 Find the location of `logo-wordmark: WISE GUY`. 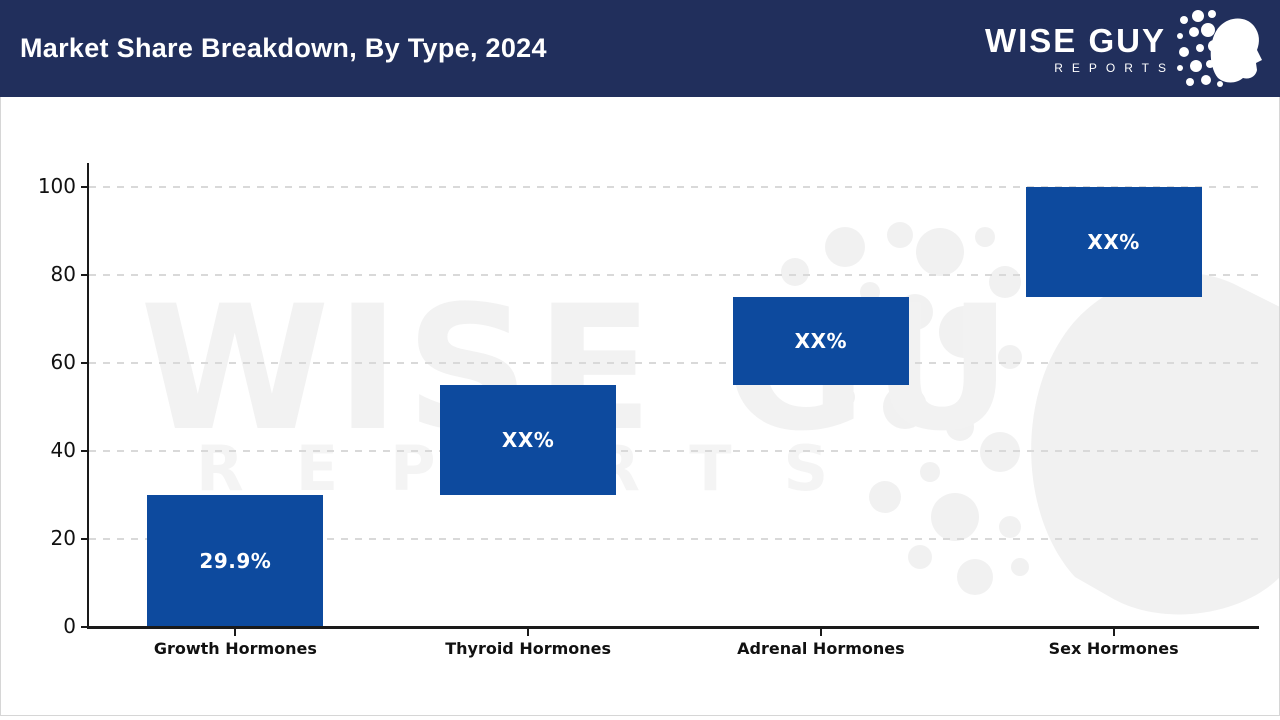

logo-wordmark: WISE GUY is located at coordinates (1075, 40).